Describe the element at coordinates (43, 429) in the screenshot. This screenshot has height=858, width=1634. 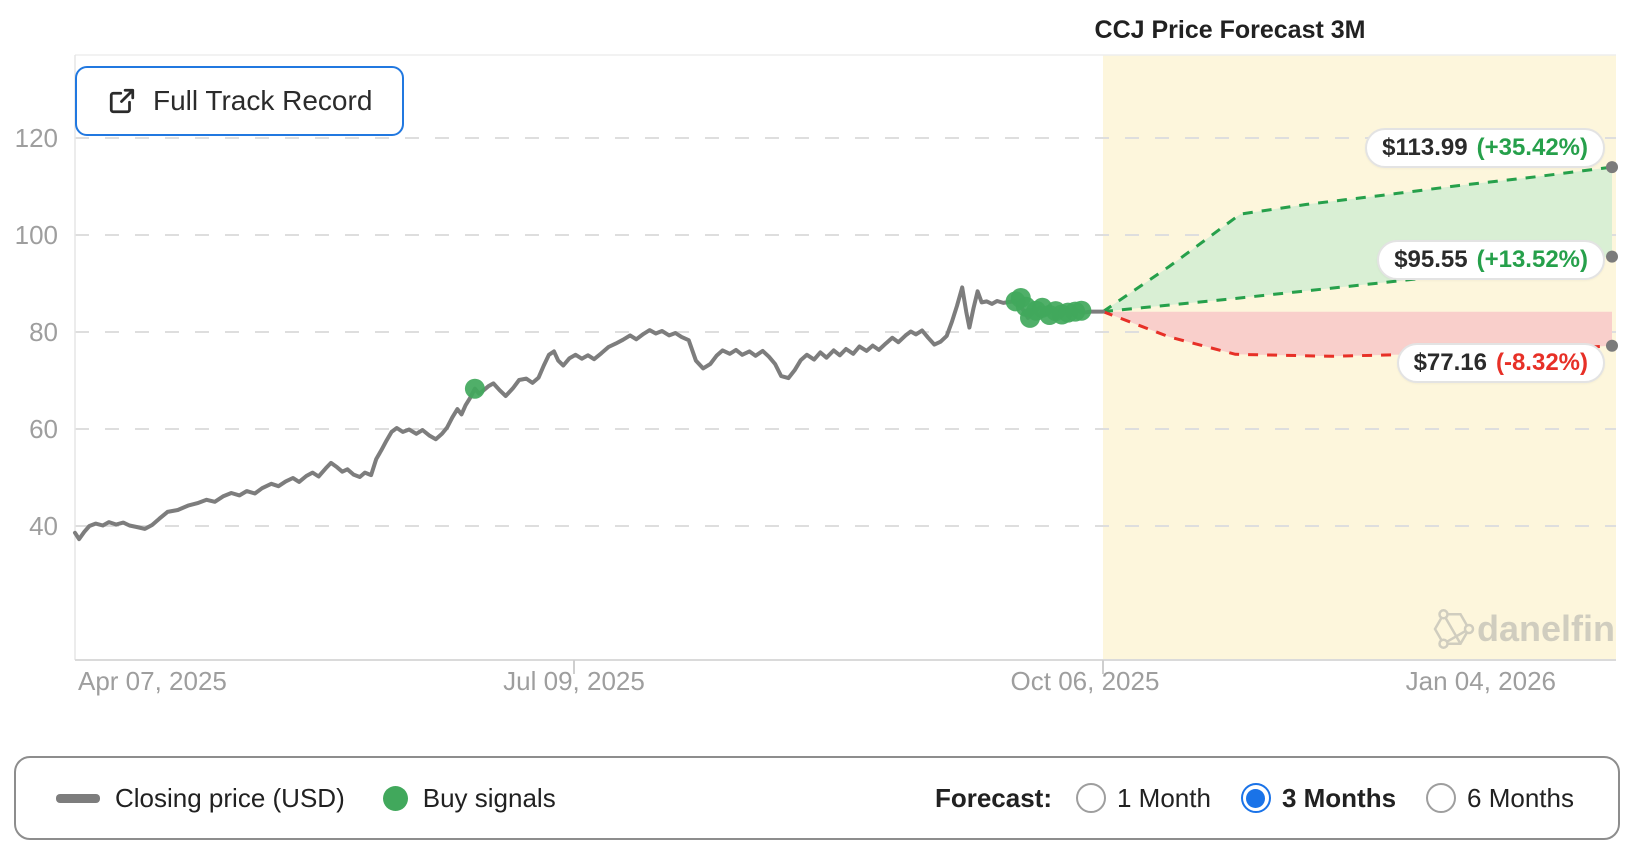
I see `y-axis-tick-label: 60` at that location.